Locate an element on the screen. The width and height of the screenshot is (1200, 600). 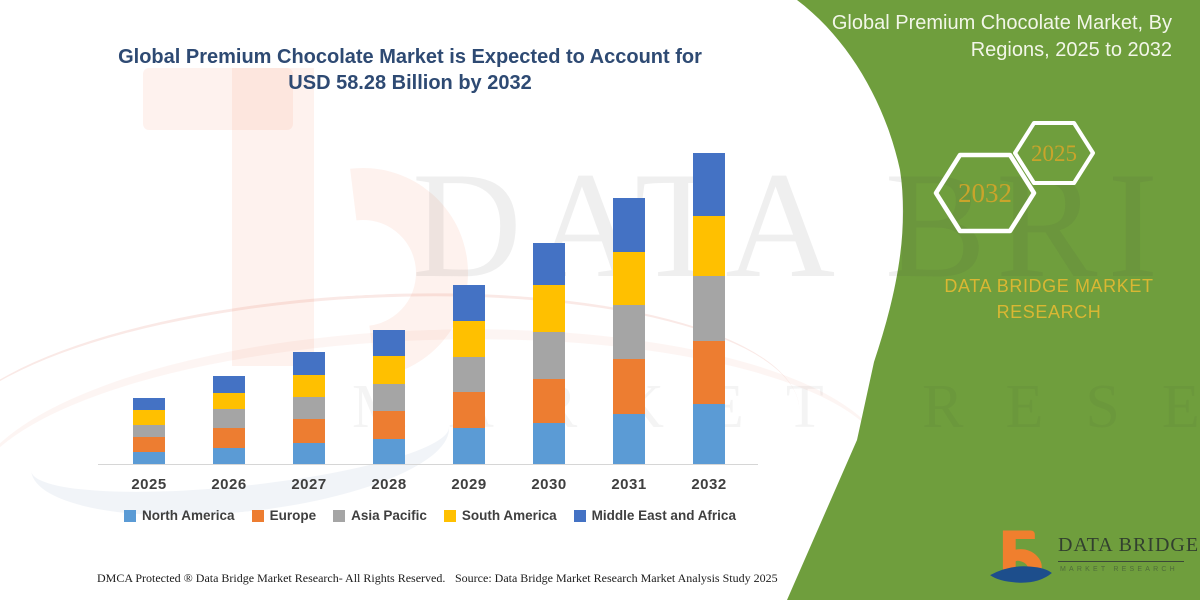
hexagon-2025-year: 2025 is located at coordinates (1054, 153).